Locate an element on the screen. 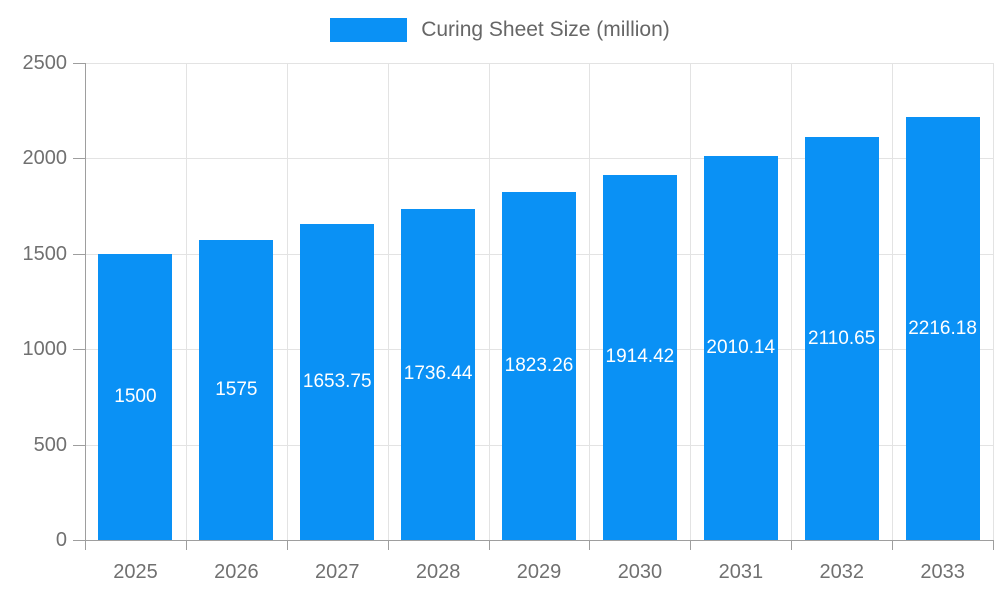 This screenshot has width=1000, height=600. y-tick-label: 2500 is located at coordinates (45, 63).